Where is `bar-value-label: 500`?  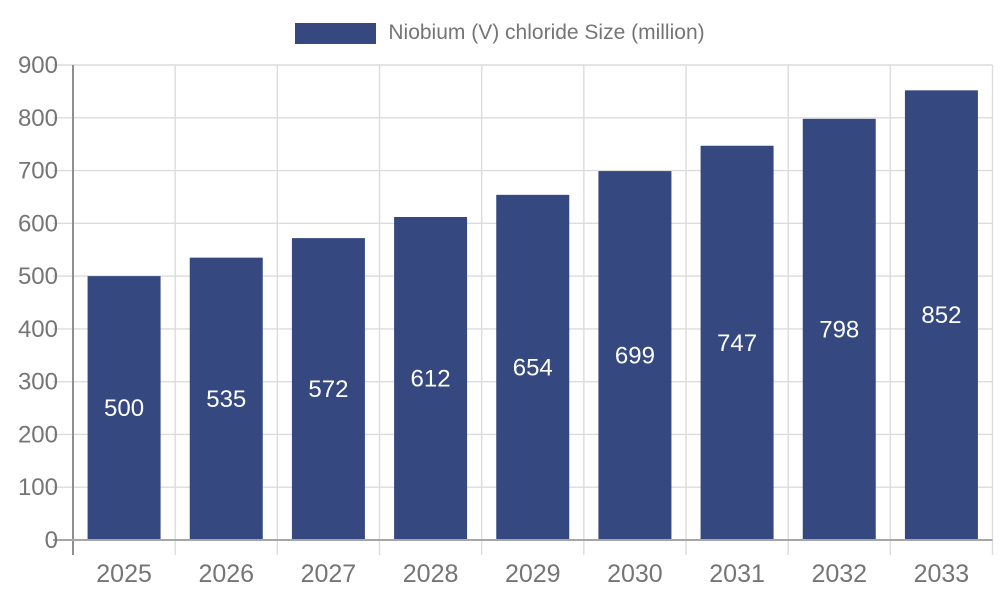
bar-value-label: 500 is located at coordinates (124, 408).